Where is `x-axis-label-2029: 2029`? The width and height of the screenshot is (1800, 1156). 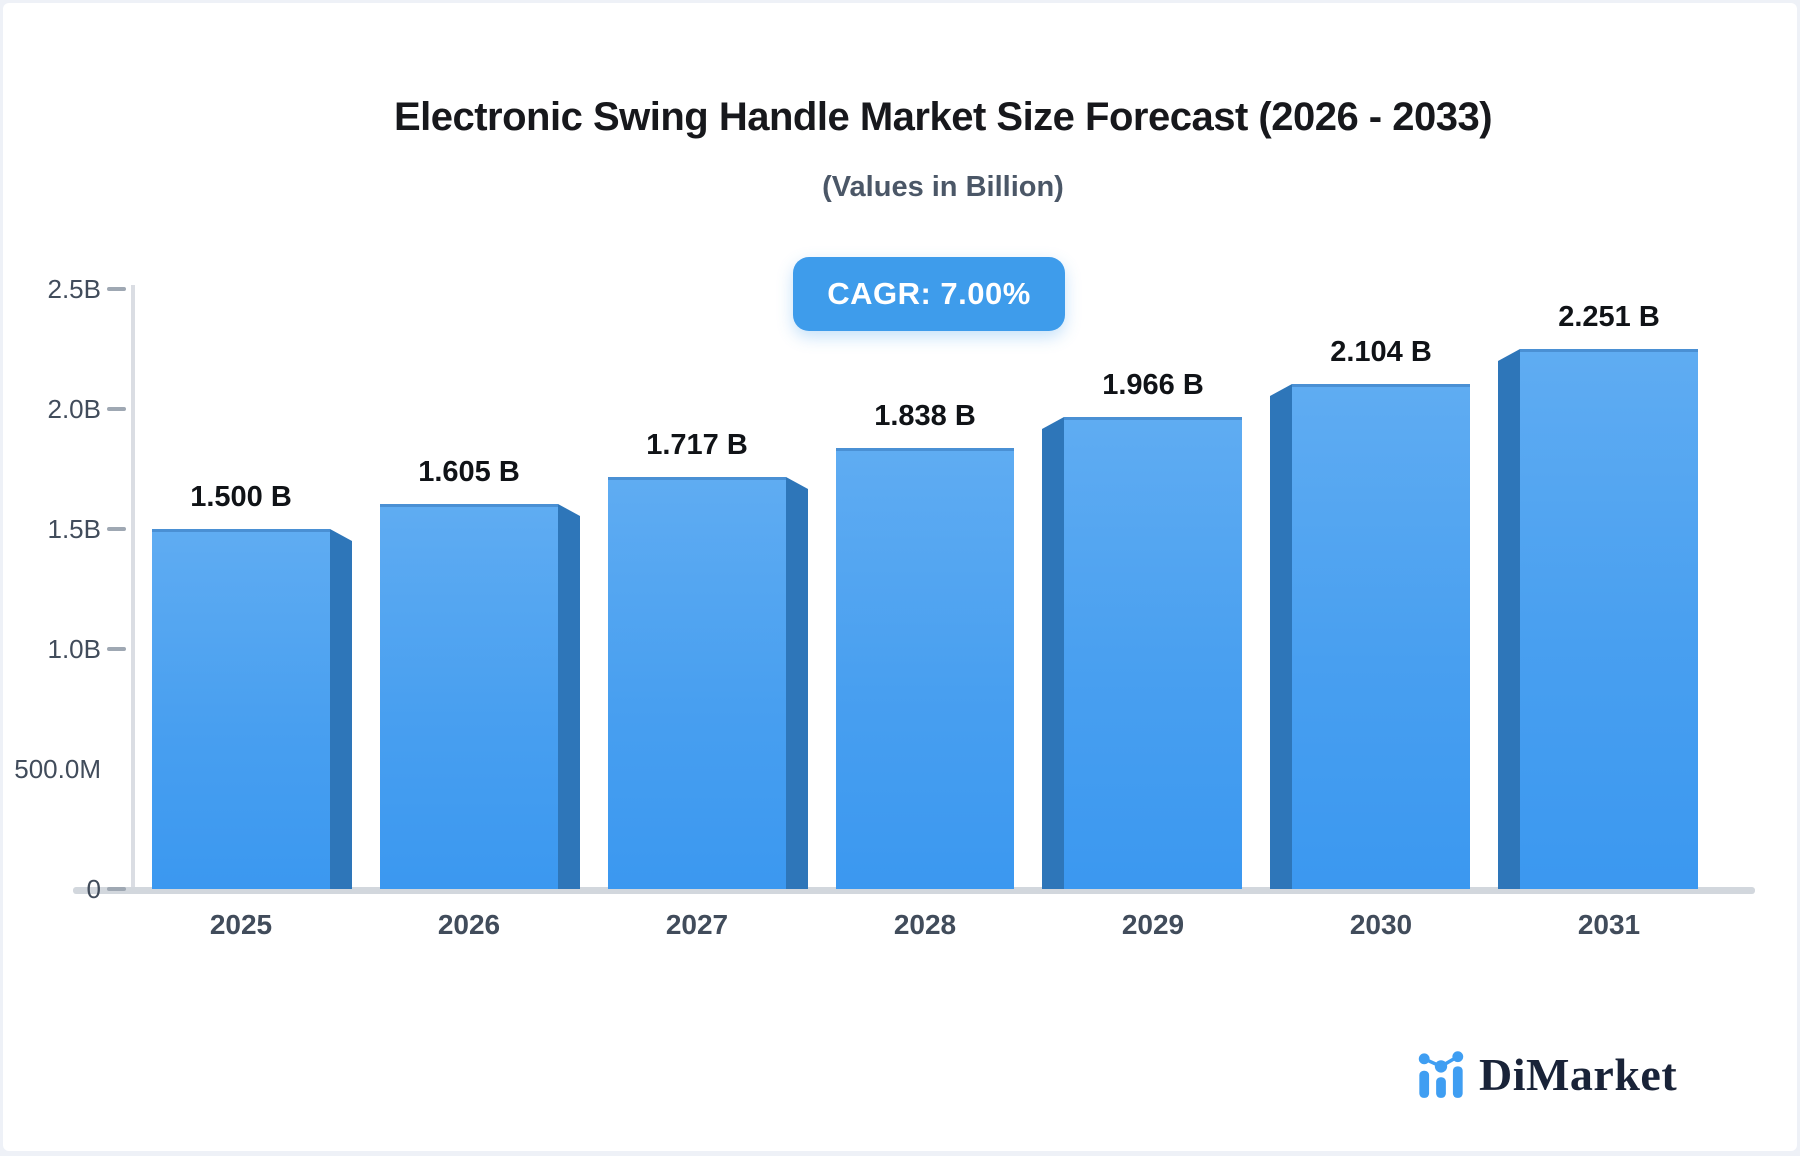 x-axis-label-2029: 2029 is located at coordinates (1153, 924).